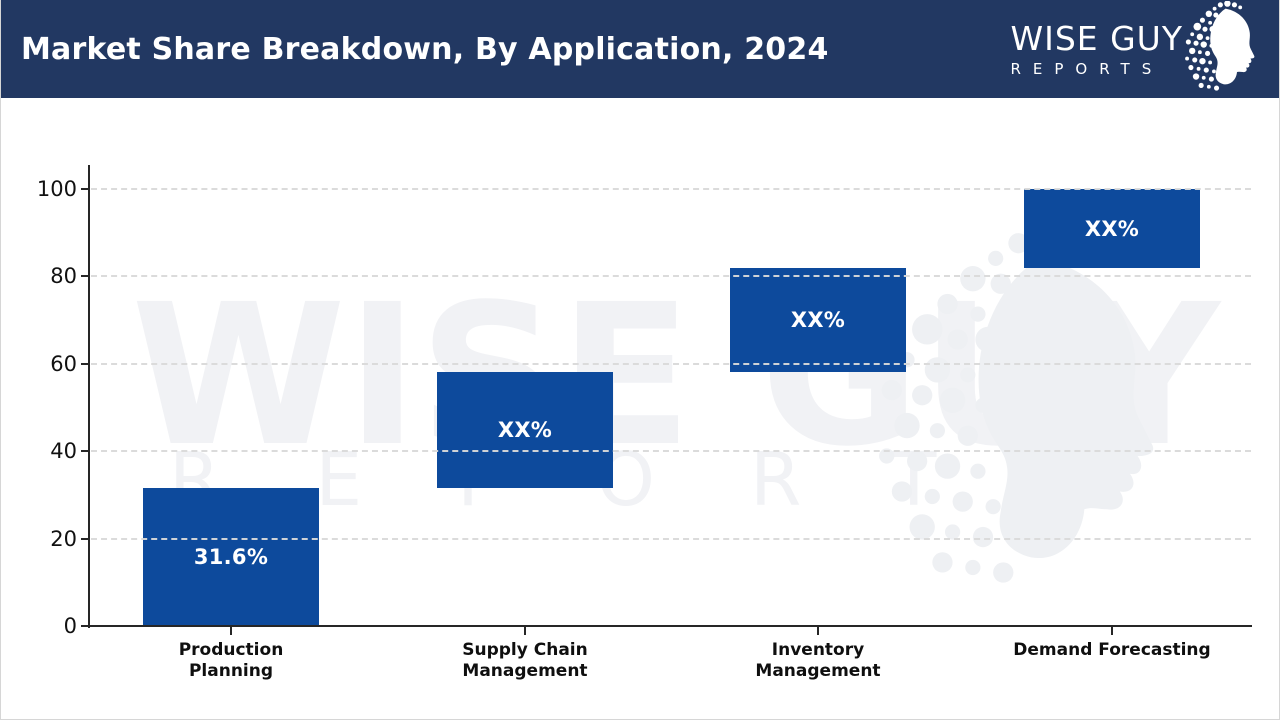  I want to click on bar-value-label: 31.6%, so click(231, 556).